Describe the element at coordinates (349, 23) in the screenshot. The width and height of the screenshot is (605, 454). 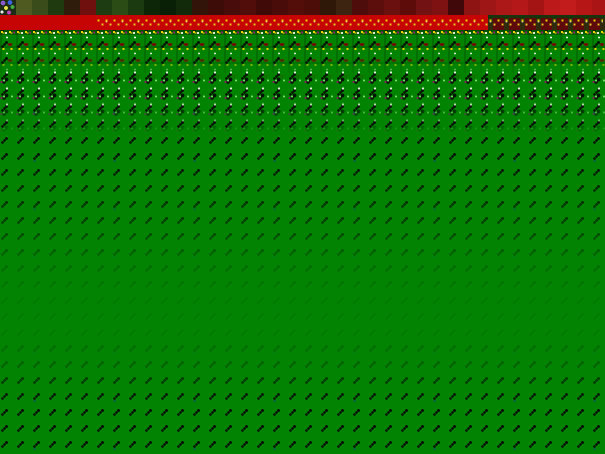
I see `glitch-red-band-dot-row` at that location.